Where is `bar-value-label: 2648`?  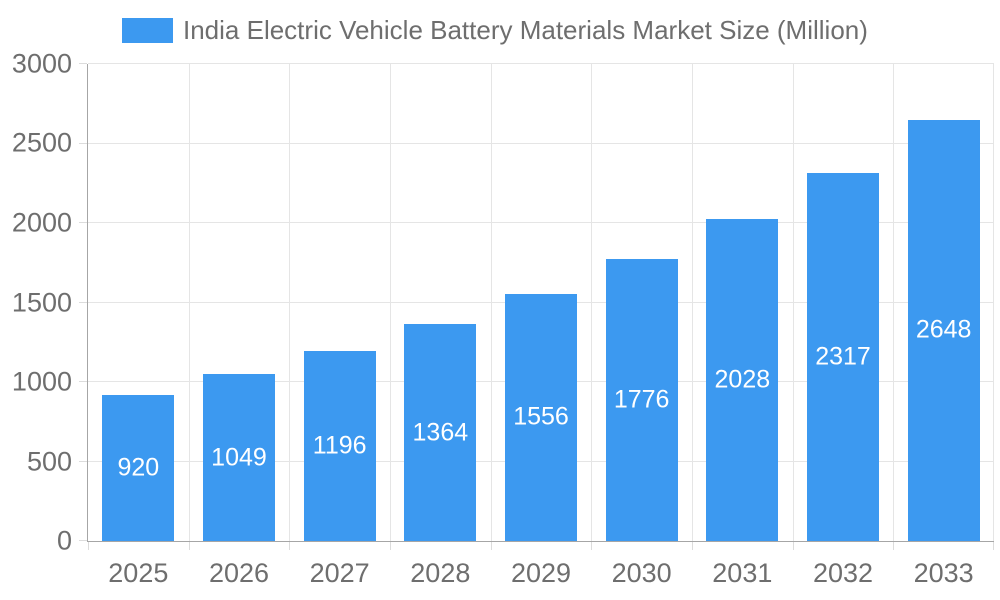
bar-value-label: 2648 is located at coordinates (943, 329).